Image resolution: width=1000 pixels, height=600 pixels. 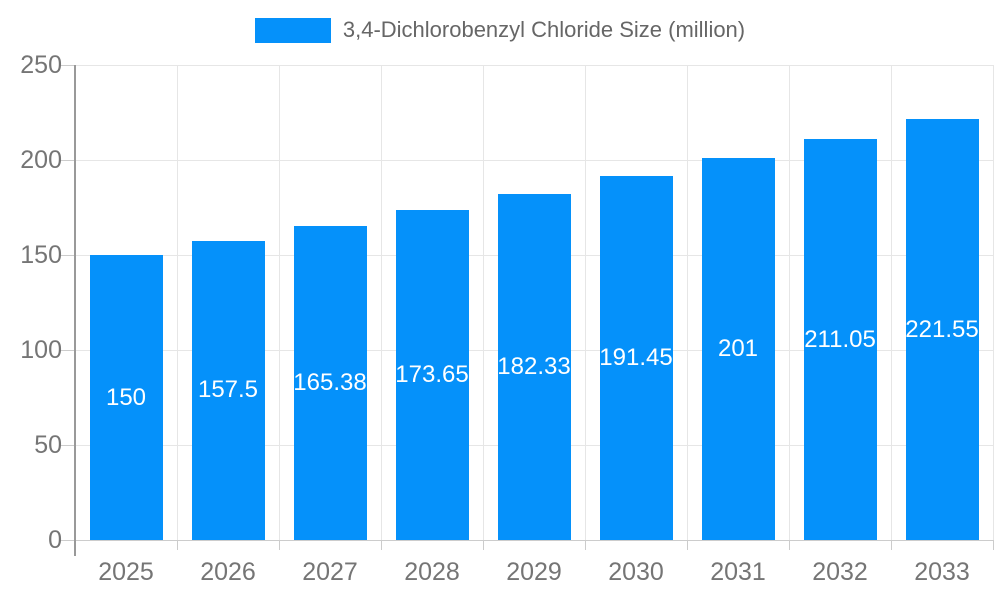 I want to click on x-axis-label: 2031, so click(x=738, y=572).